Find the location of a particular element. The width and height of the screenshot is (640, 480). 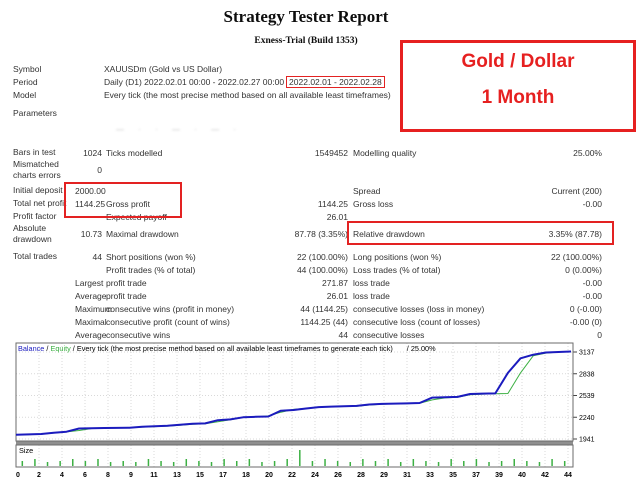

annotation-duration-text: 1 Month is located at coordinates (518, 97).